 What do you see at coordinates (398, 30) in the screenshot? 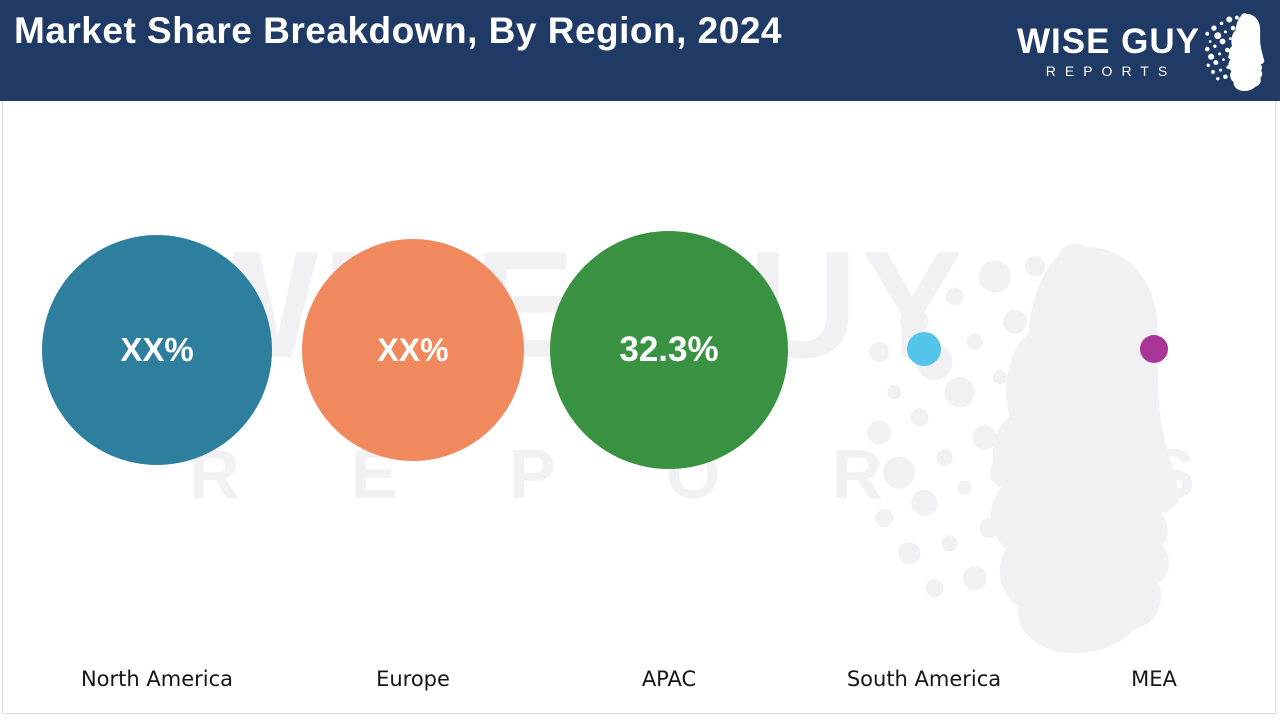
I see `page-title: Market Share Breakdown, By Region, 2024` at bounding box center [398, 30].